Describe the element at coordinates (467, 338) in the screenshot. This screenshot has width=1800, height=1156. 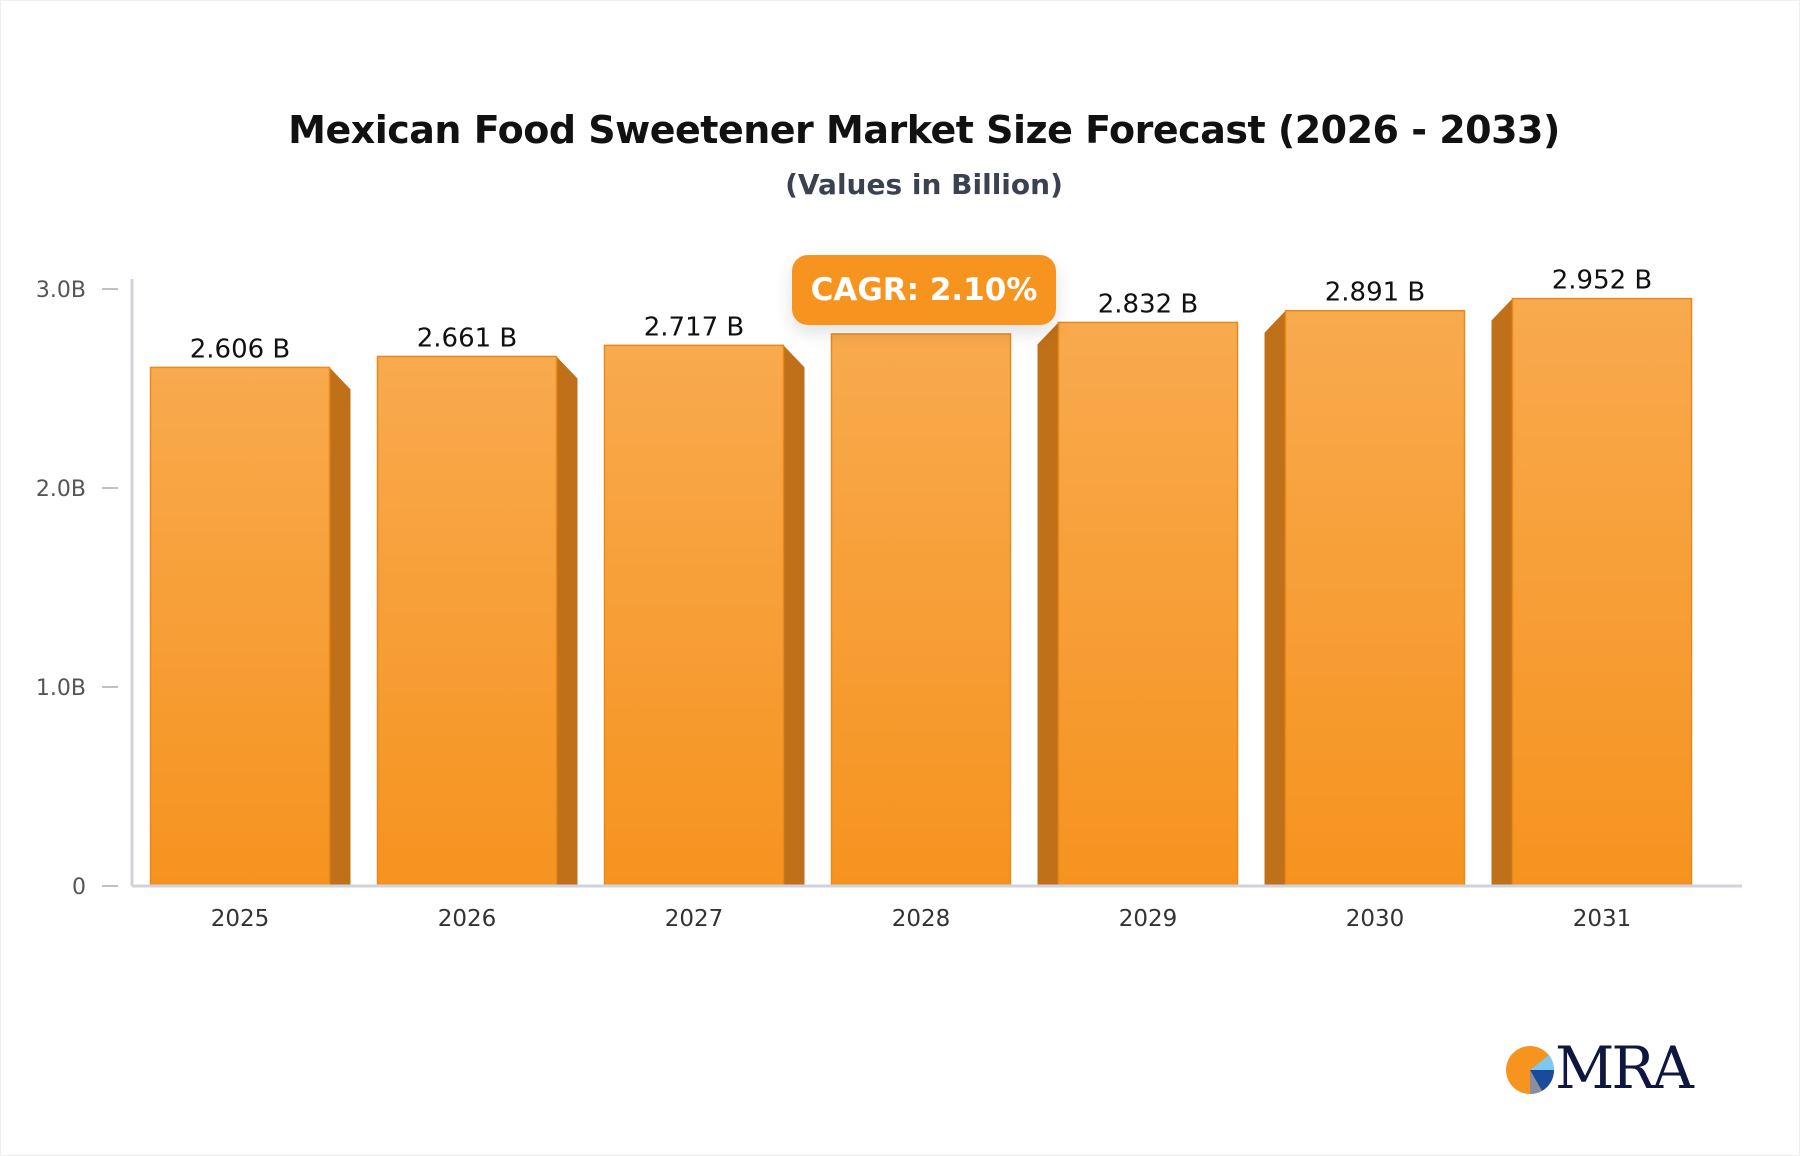
I see `data-label: 2.661 B` at that location.